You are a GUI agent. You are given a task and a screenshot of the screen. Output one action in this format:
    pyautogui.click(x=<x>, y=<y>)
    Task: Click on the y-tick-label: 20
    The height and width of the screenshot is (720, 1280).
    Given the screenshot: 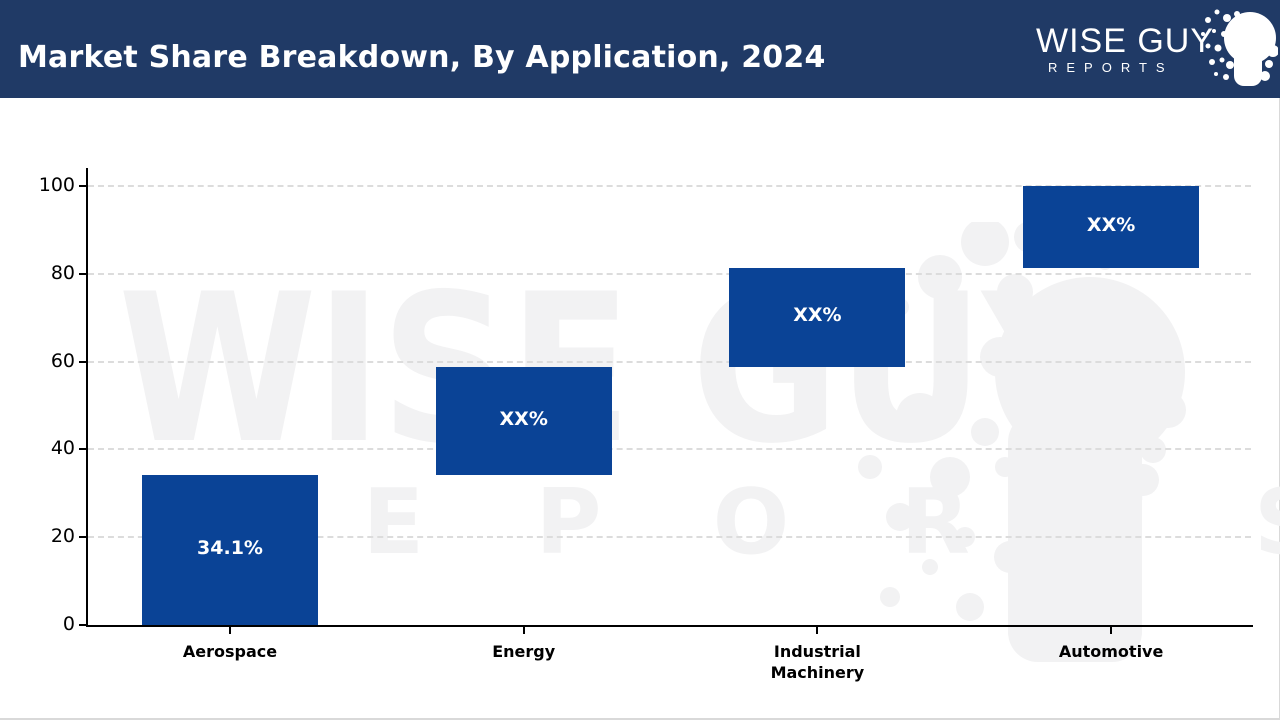 What is the action you would take?
    pyautogui.click(x=62, y=536)
    